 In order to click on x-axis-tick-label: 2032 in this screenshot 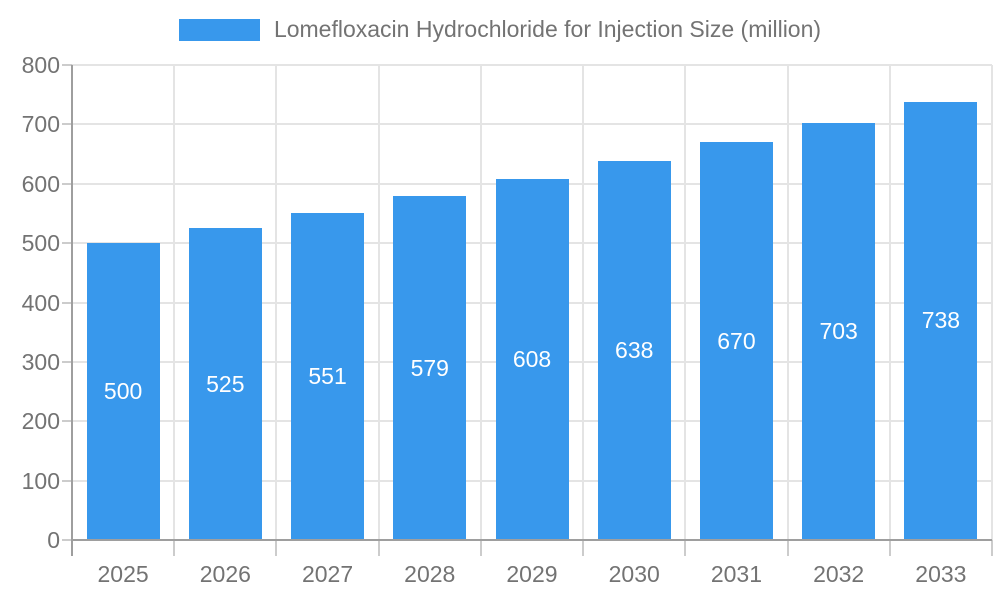, I will do `click(839, 574)`.